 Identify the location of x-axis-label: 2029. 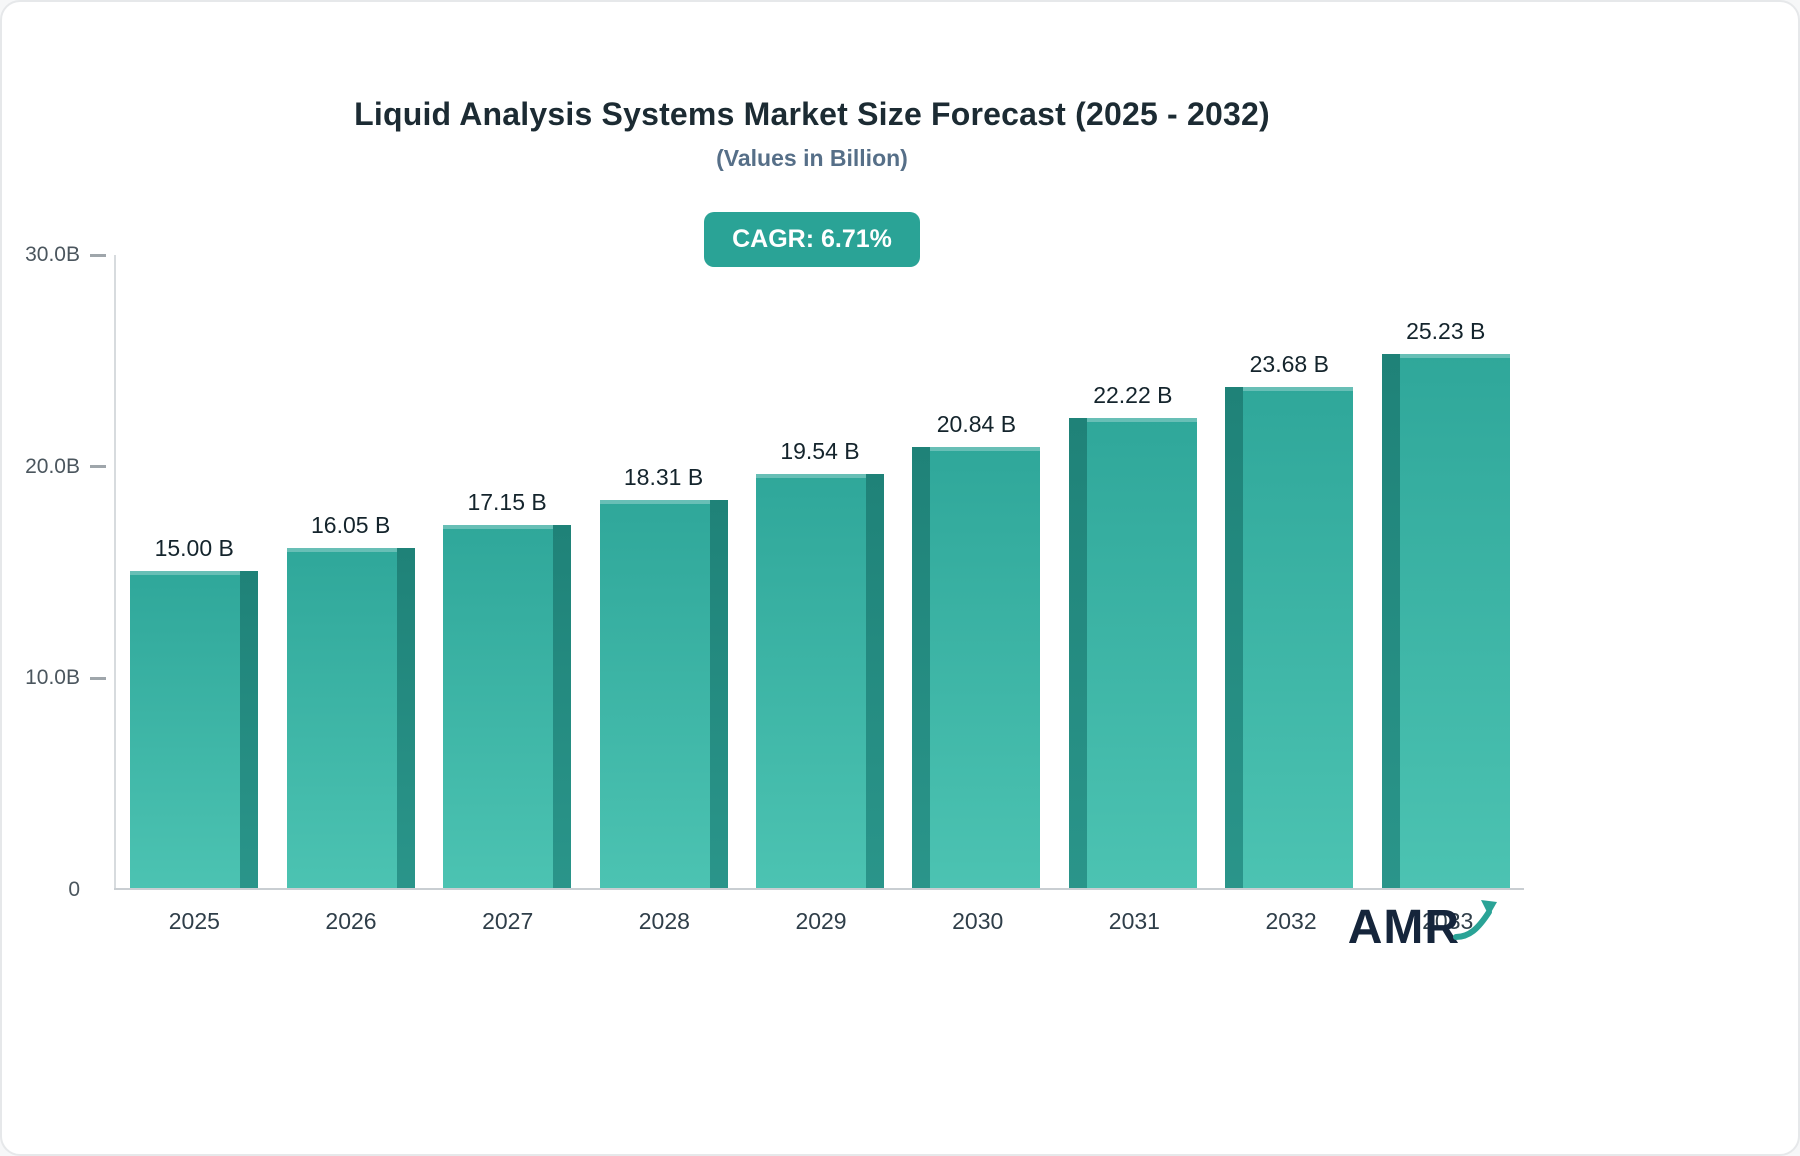
(821, 921).